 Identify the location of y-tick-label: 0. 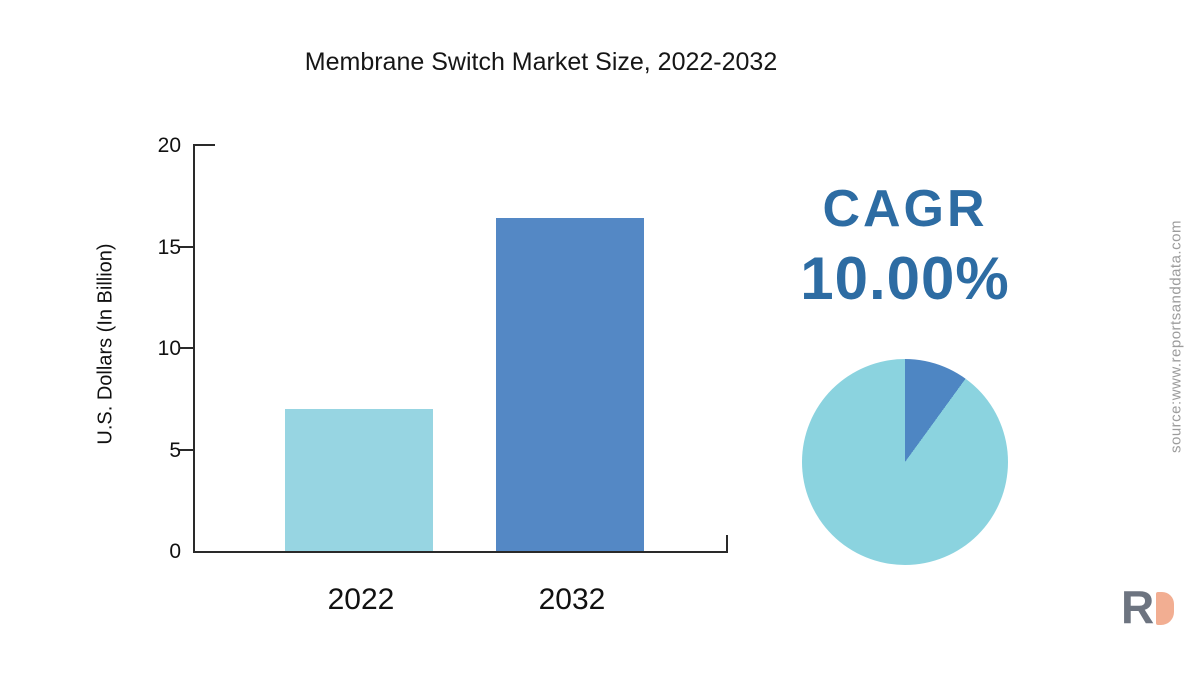
(175, 551).